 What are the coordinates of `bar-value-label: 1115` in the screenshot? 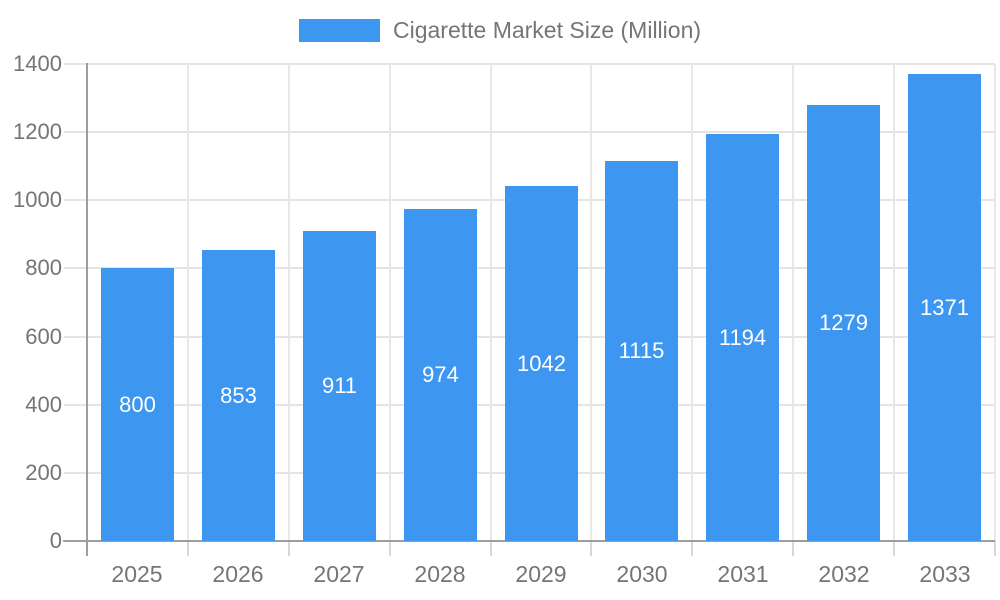 It's located at (641, 350).